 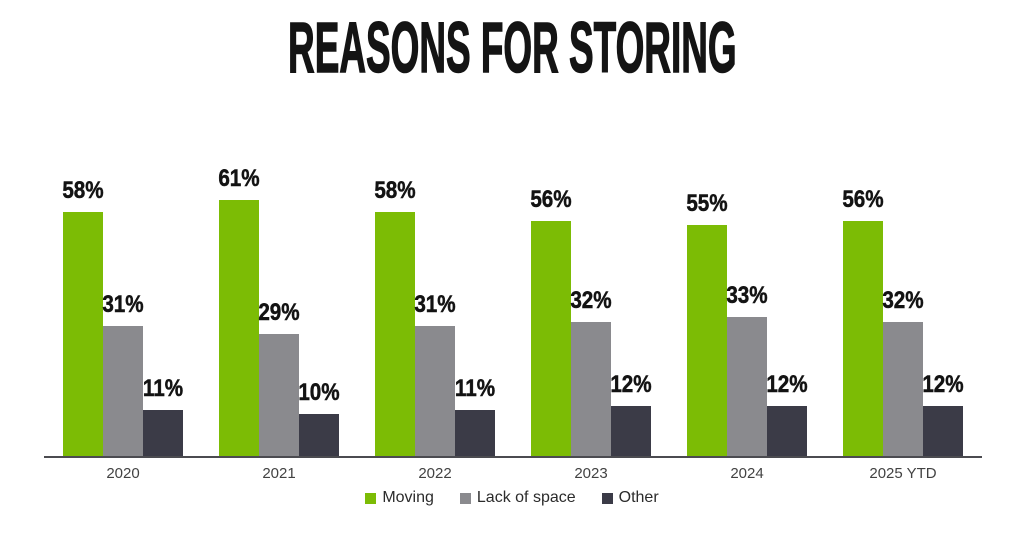 I want to click on category-label: 2020, so click(x=123, y=473).